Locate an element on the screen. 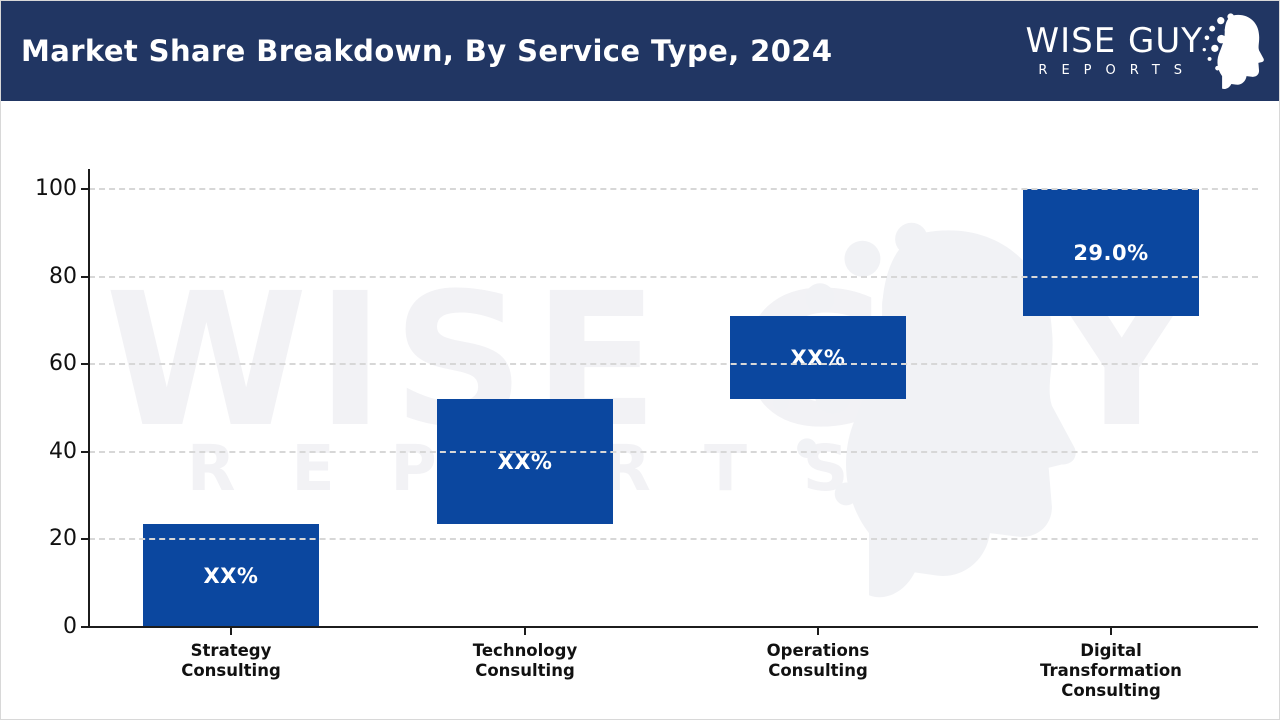  x-tick-label-line: Transformation is located at coordinates (1111, 670).